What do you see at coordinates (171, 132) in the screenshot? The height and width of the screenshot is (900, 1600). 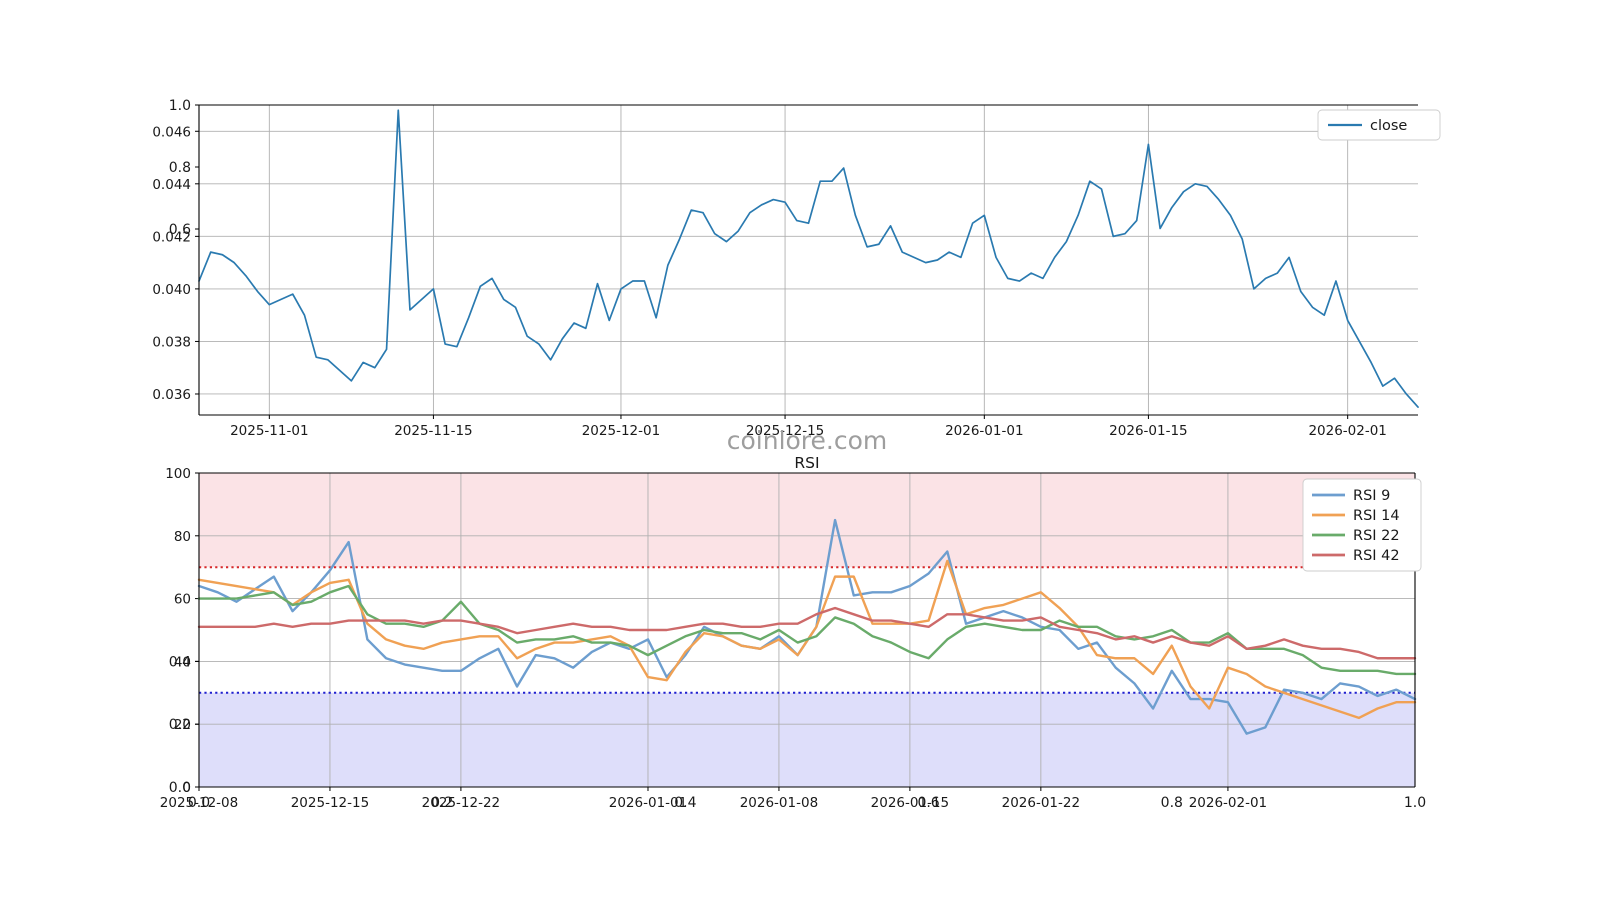 I see `price-y-tick: 0.046` at bounding box center [171, 132].